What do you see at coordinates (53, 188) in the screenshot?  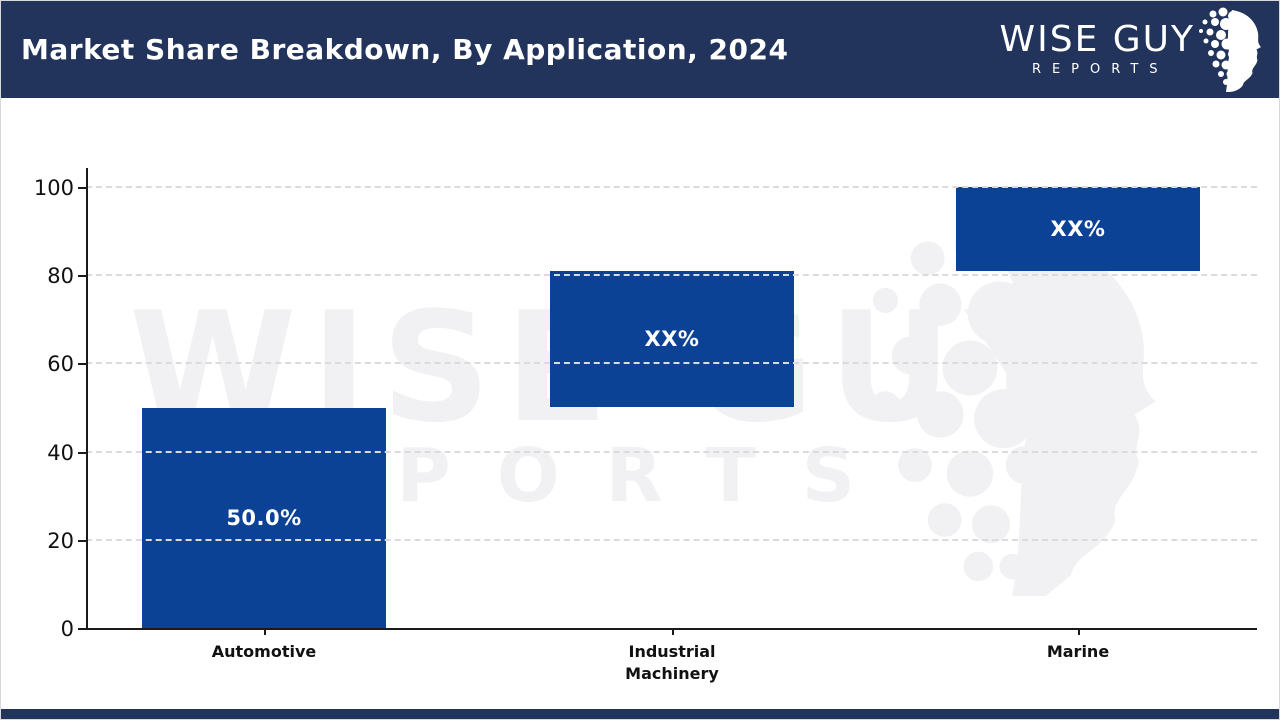 I see `y-tick-label-100: 100` at bounding box center [53, 188].